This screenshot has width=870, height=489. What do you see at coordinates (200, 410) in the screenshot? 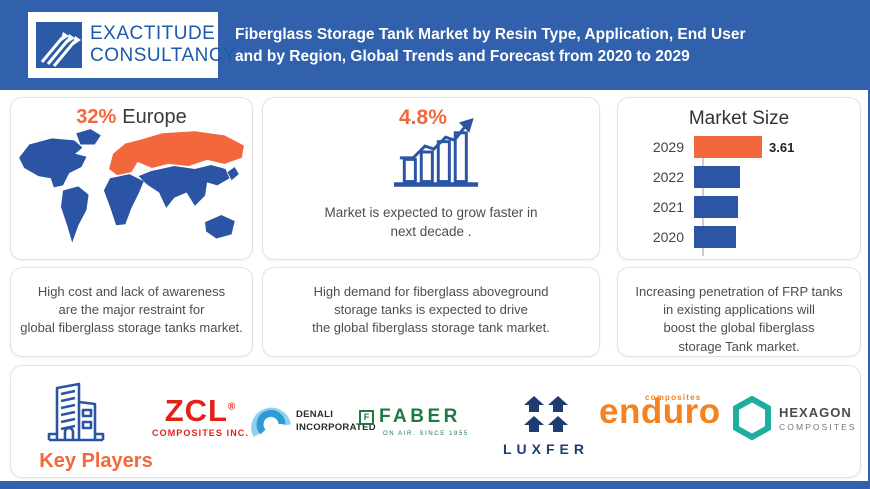
I see `zcl-wordmark: ZCL®` at bounding box center [200, 410].